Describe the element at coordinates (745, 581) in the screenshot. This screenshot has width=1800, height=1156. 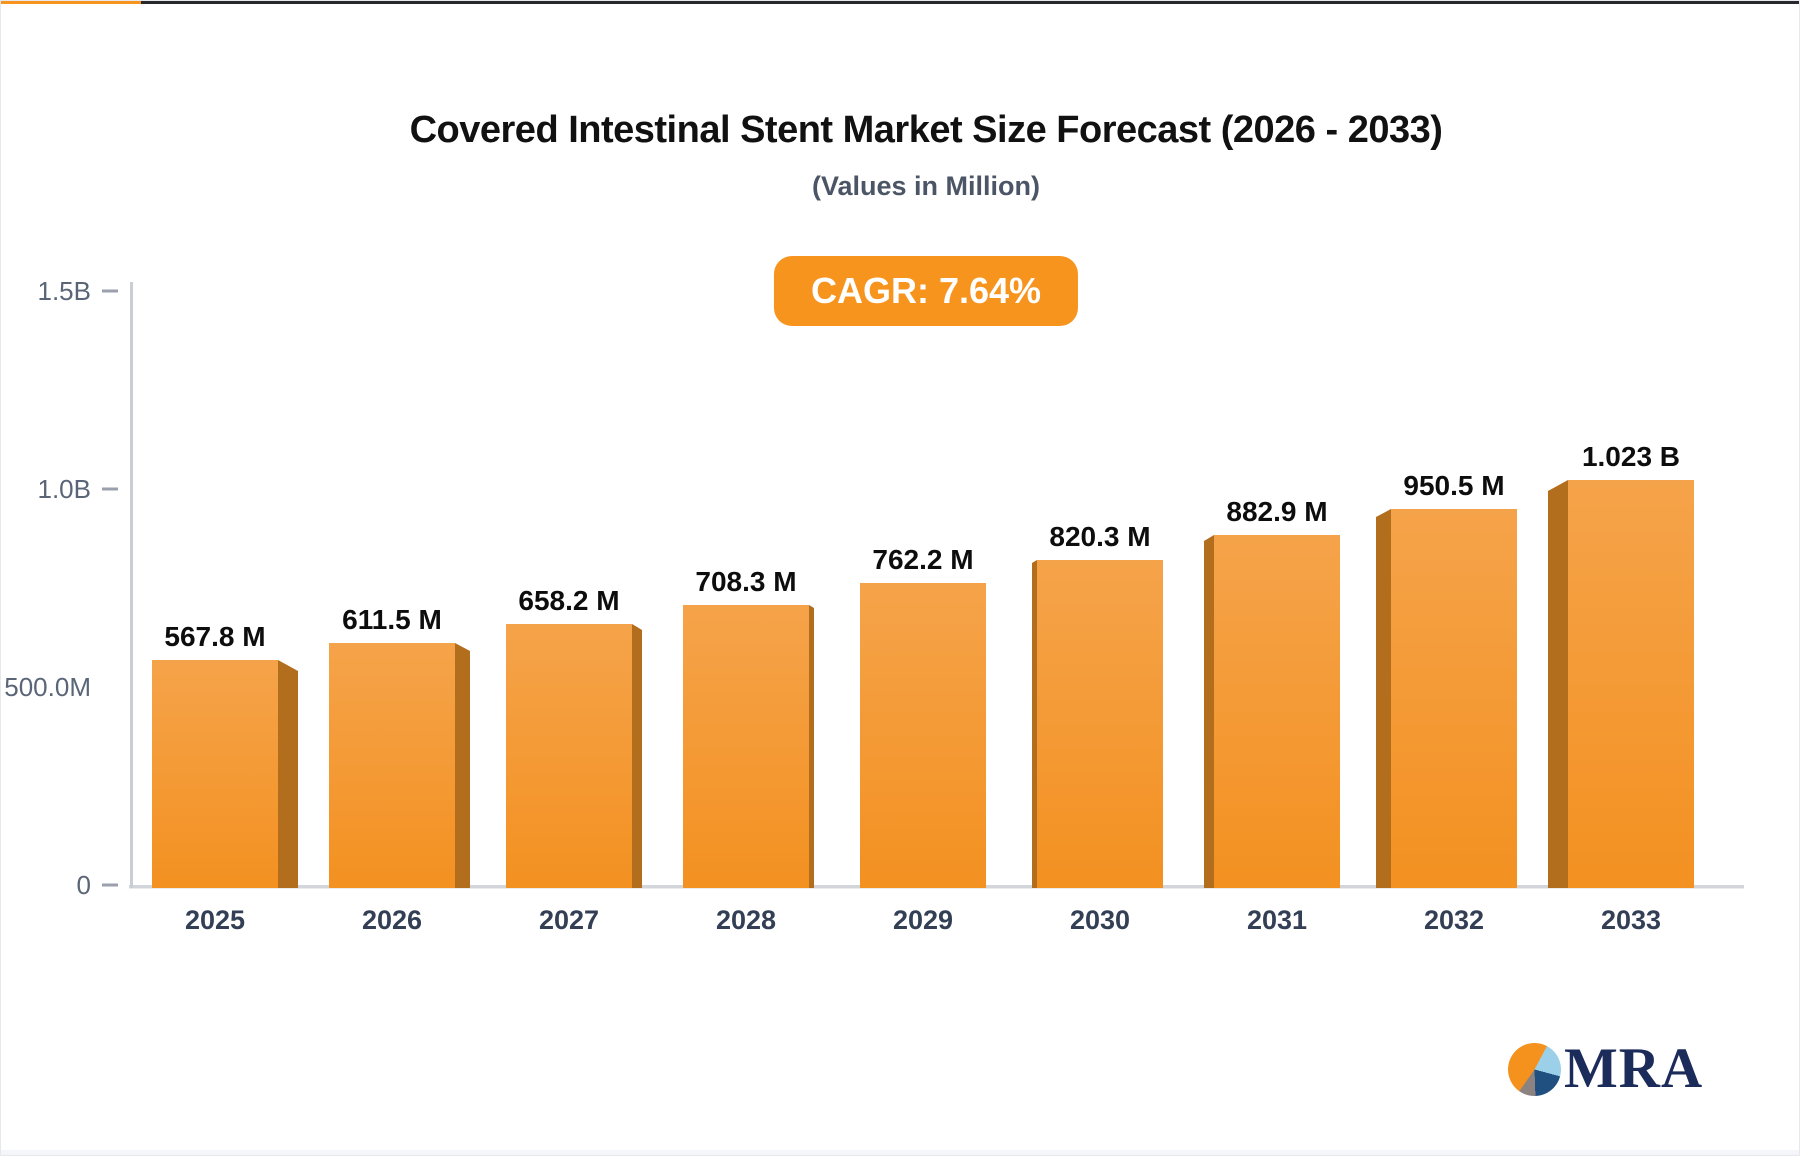
I see `bar-value-label: 708.3 M` at that location.